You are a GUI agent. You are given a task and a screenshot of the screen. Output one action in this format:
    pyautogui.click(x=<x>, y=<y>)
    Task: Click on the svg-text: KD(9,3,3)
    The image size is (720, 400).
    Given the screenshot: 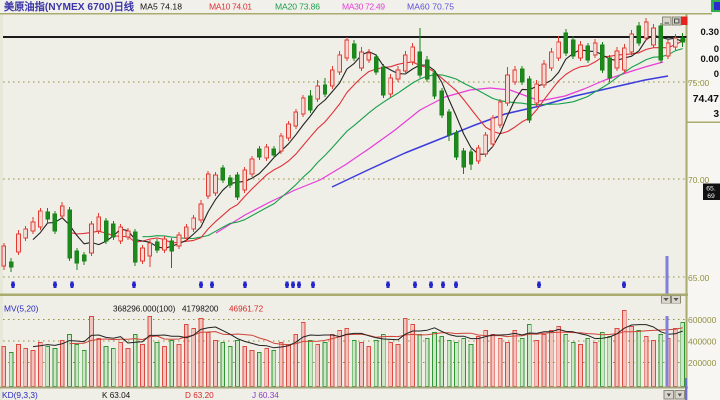 What is the action you would take?
    pyautogui.click(x=20, y=395)
    